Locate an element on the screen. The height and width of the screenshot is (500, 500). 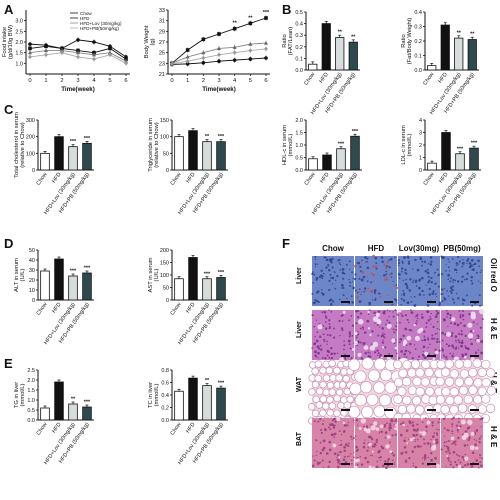
histology-image is located at coordinates (419, 334).